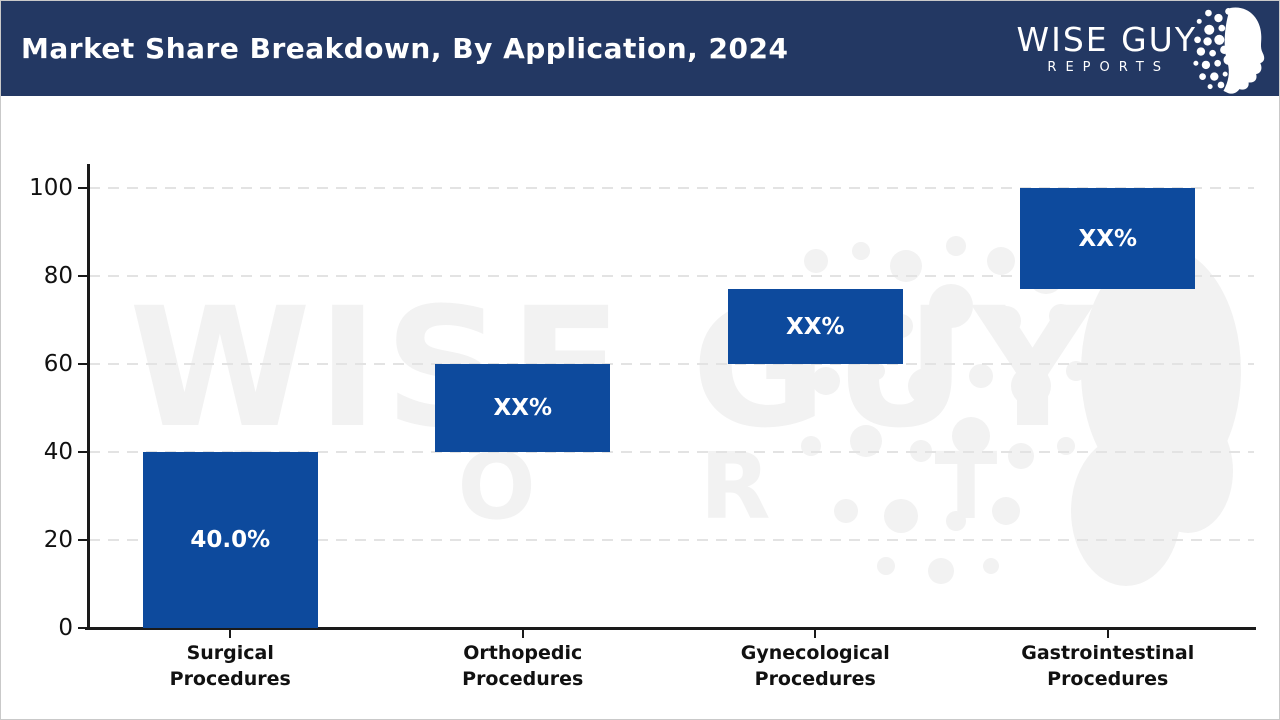  I want to click on x-category-label-line: Gynecological, so click(815, 653).